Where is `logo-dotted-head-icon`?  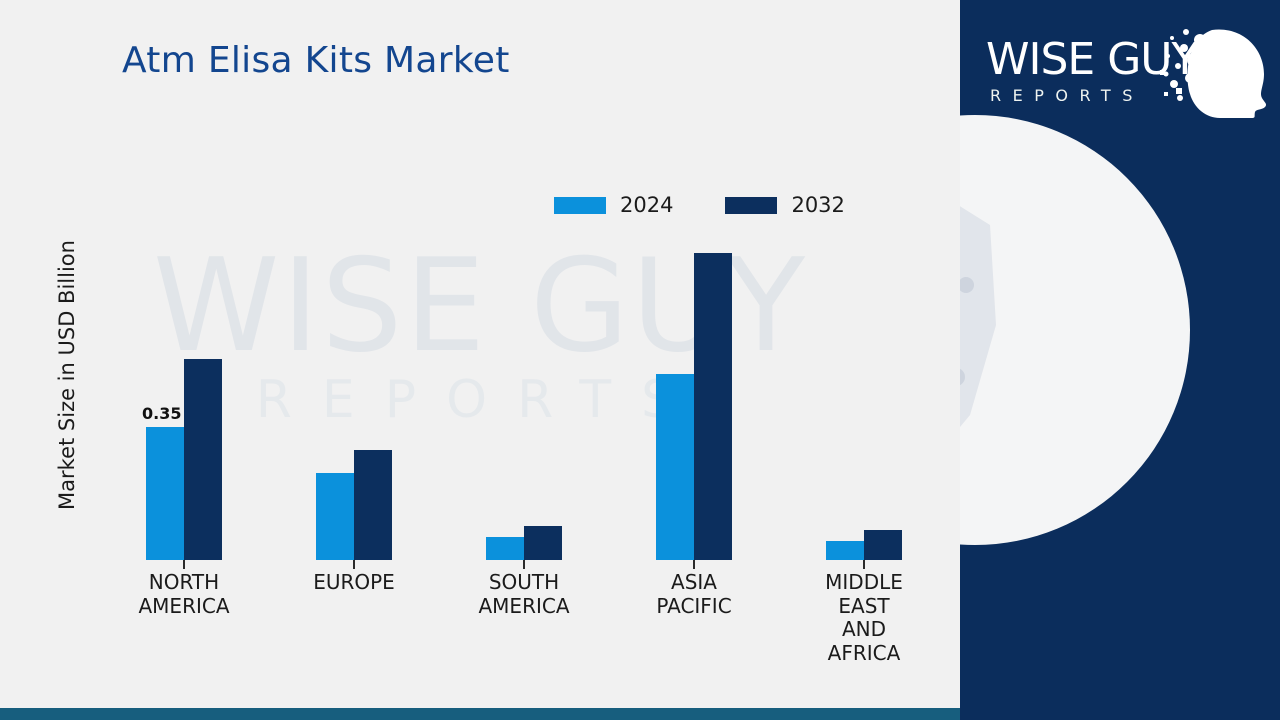
logo-dotted-head-icon is located at coordinates (1213, 73).